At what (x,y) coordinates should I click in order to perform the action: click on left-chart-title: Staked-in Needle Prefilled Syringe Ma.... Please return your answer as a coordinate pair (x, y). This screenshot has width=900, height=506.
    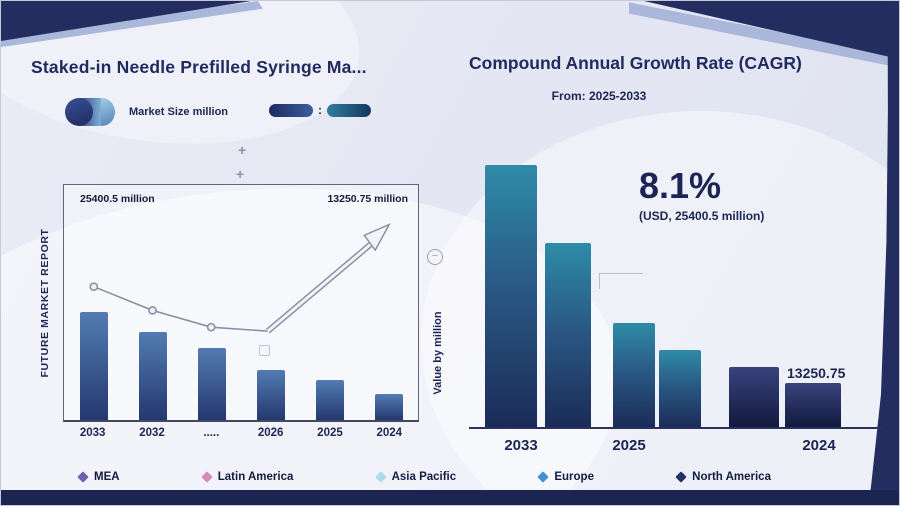
    Looking at the image, I should click on (199, 67).